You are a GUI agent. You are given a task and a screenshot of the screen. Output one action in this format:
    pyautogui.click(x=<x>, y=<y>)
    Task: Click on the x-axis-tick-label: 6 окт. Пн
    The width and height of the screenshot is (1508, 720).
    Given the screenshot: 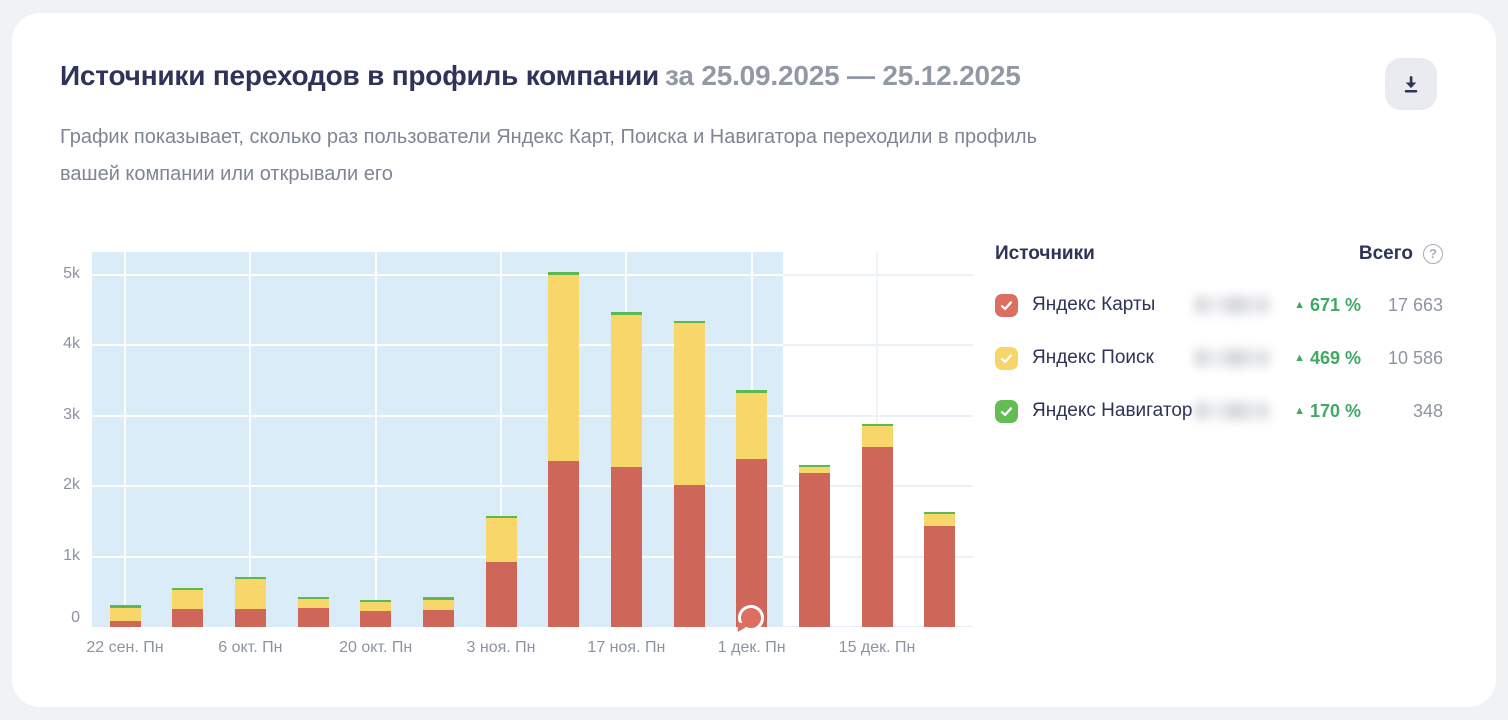 What is the action you would take?
    pyautogui.click(x=250, y=647)
    